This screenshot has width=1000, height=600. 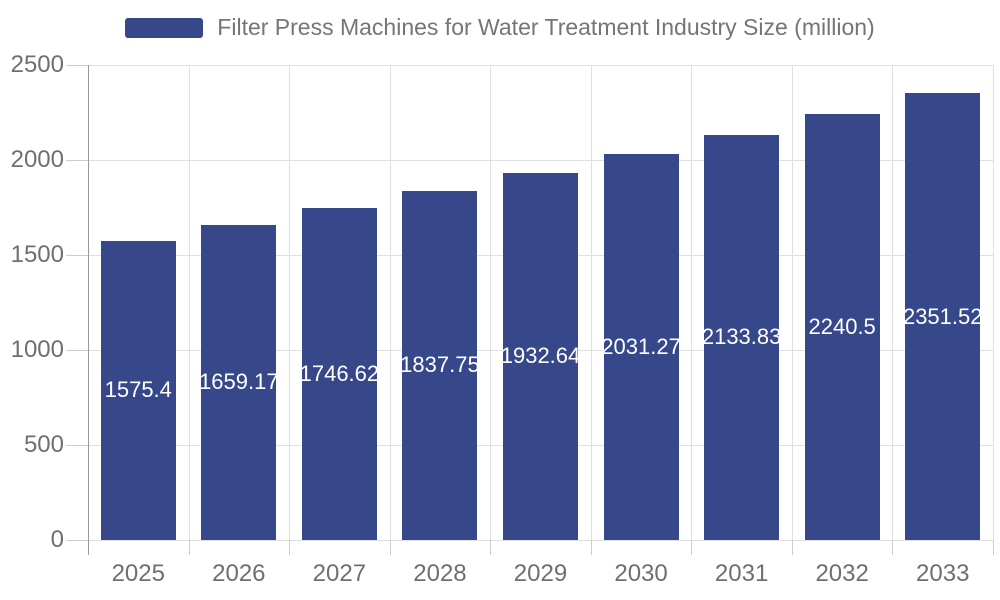 I want to click on x-tick-label: 2026, so click(x=239, y=573).